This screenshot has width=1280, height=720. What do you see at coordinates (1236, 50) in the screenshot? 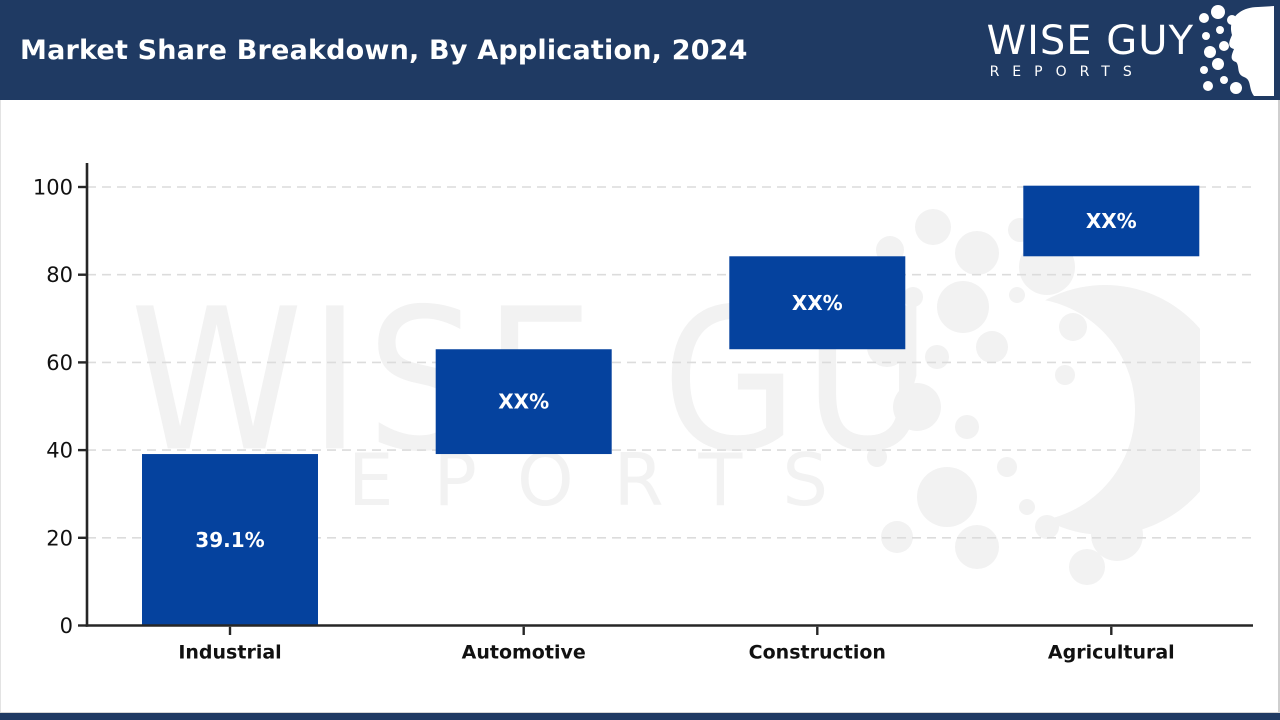
I see `brand-face-icon` at bounding box center [1236, 50].